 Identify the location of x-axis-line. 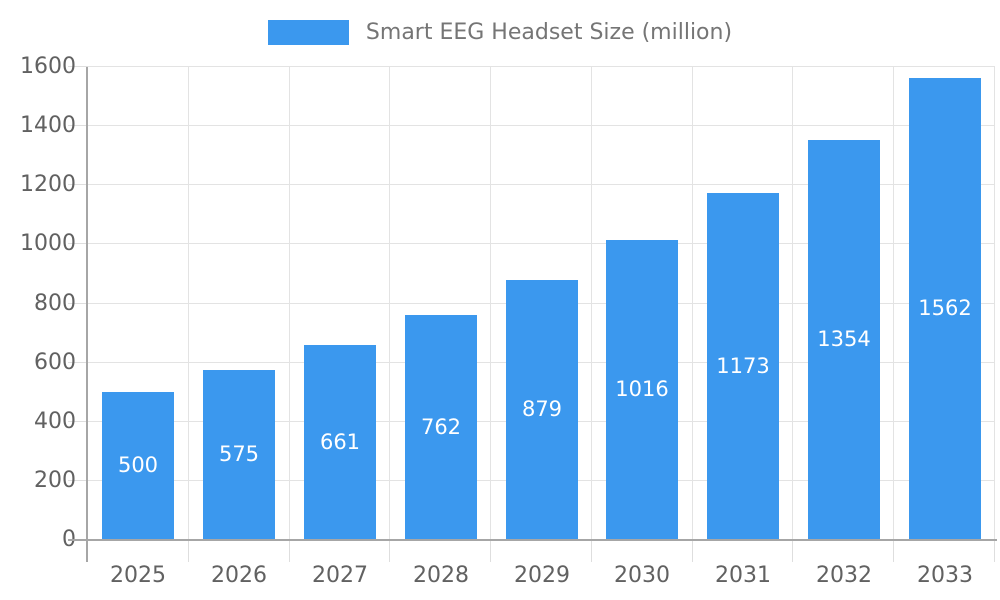
(532, 540).